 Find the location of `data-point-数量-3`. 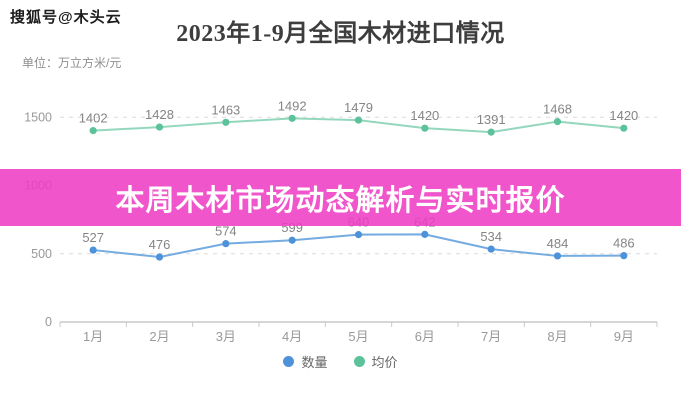

data-point-数量-3 is located at coordinates (226, 244).